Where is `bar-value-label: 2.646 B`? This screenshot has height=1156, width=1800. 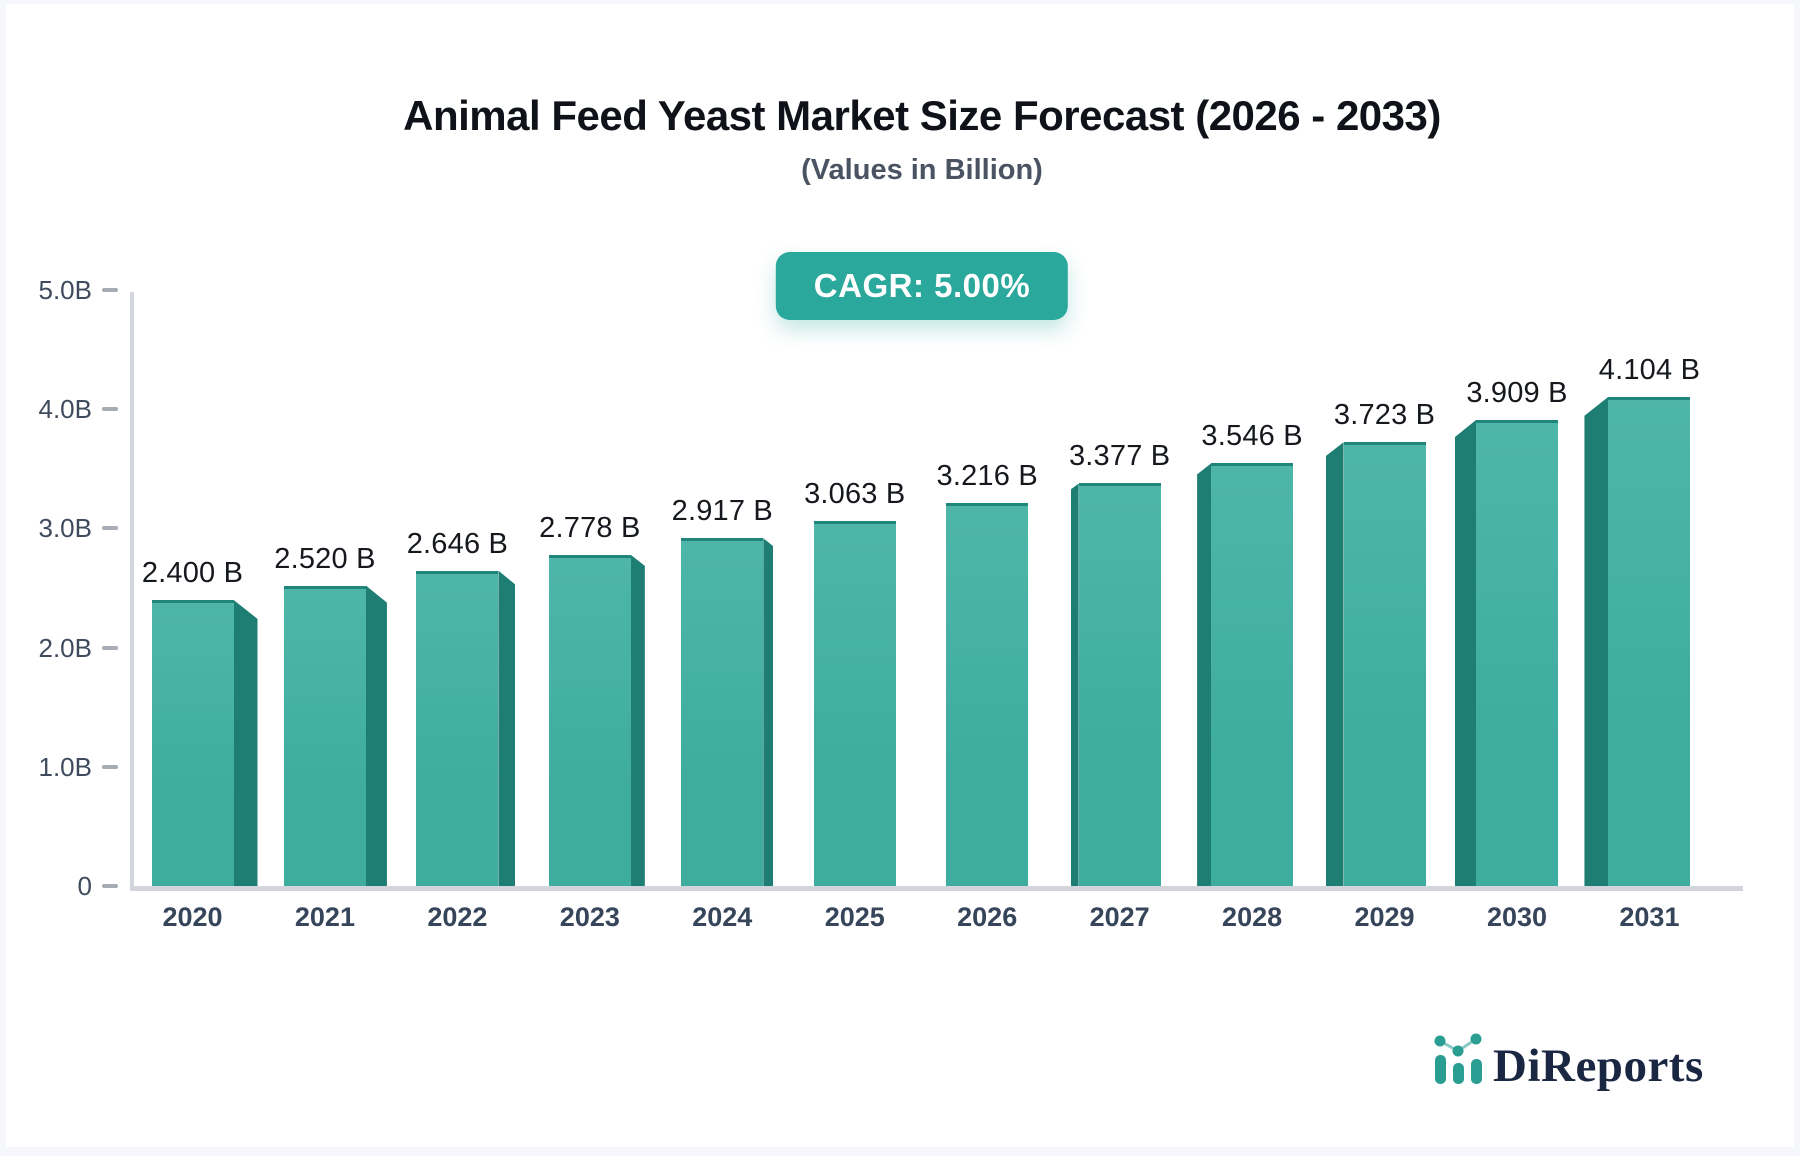 bar-value-label: 2.646 B is located at coordinates (457, 543).